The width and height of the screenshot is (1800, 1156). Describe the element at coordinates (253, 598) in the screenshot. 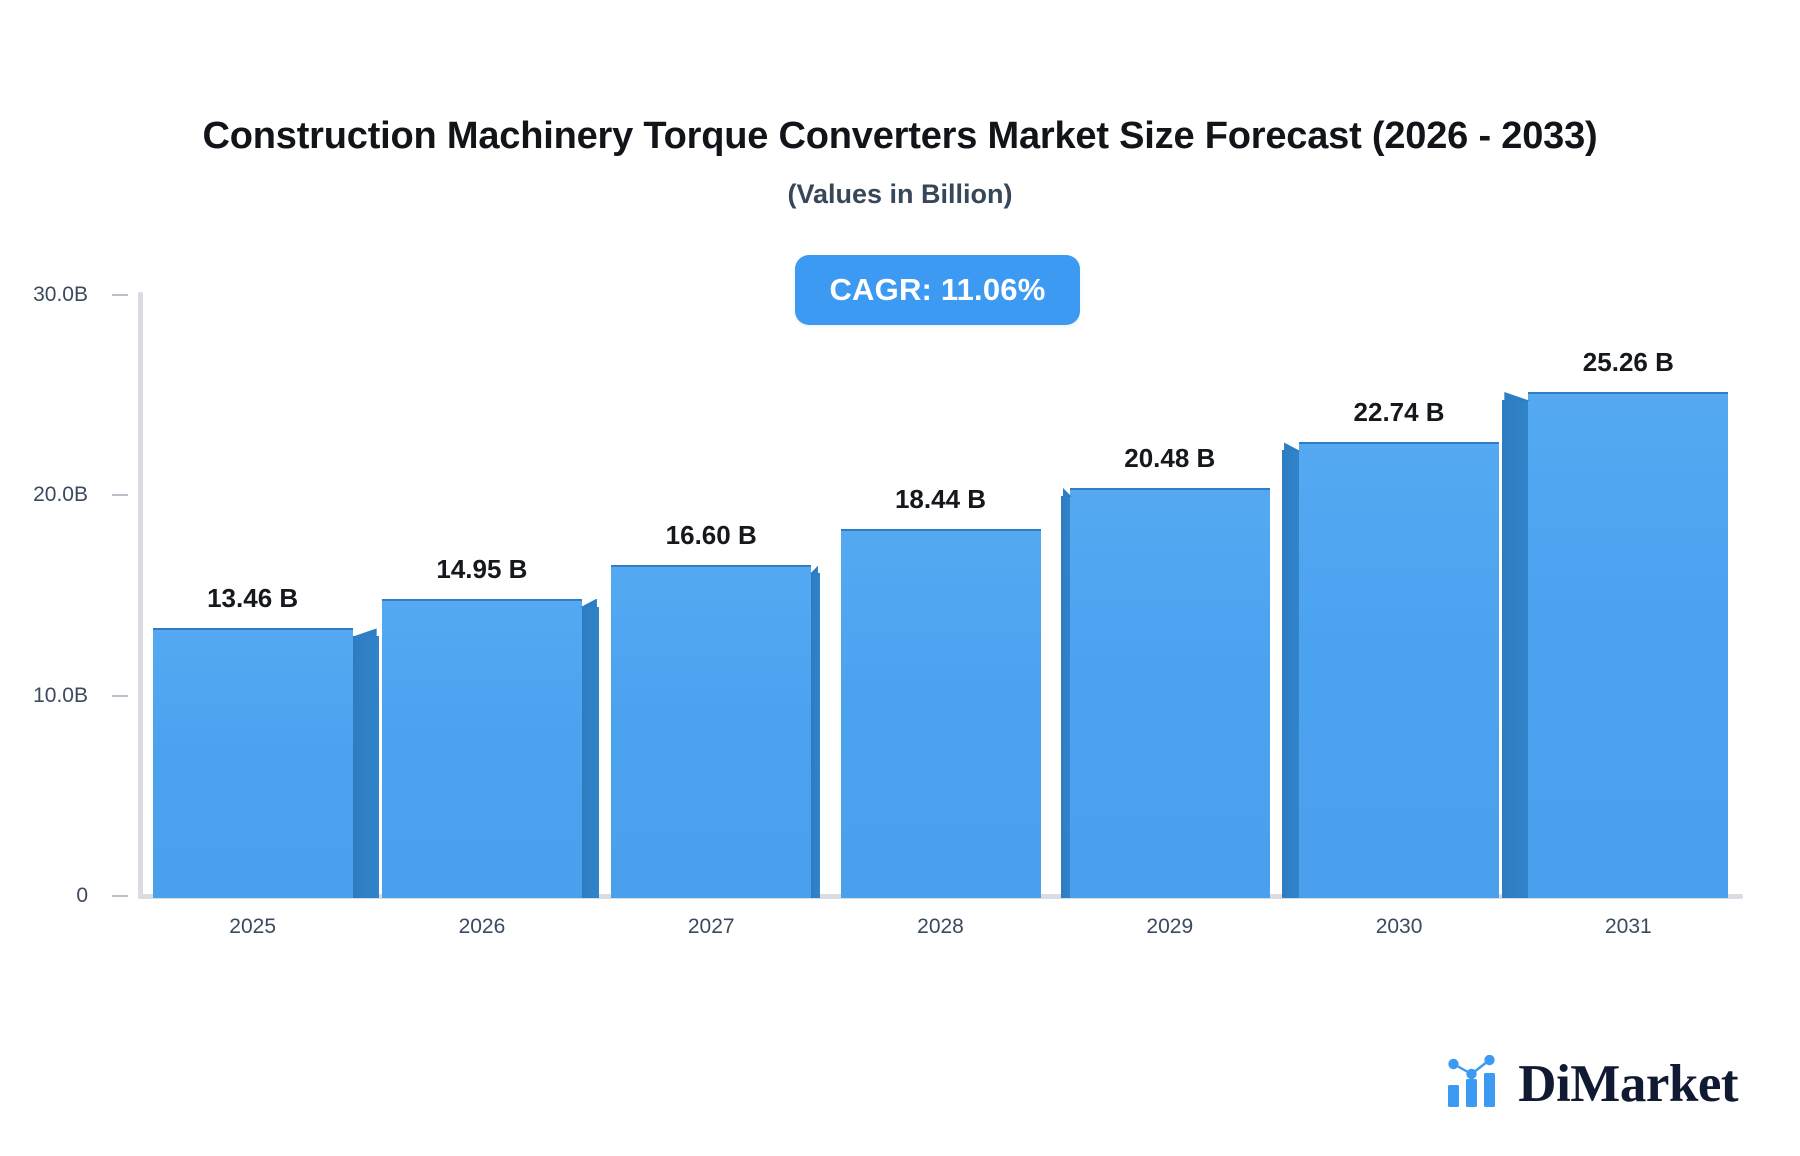

I see `bar-value-label: 13.46 B` at that location.